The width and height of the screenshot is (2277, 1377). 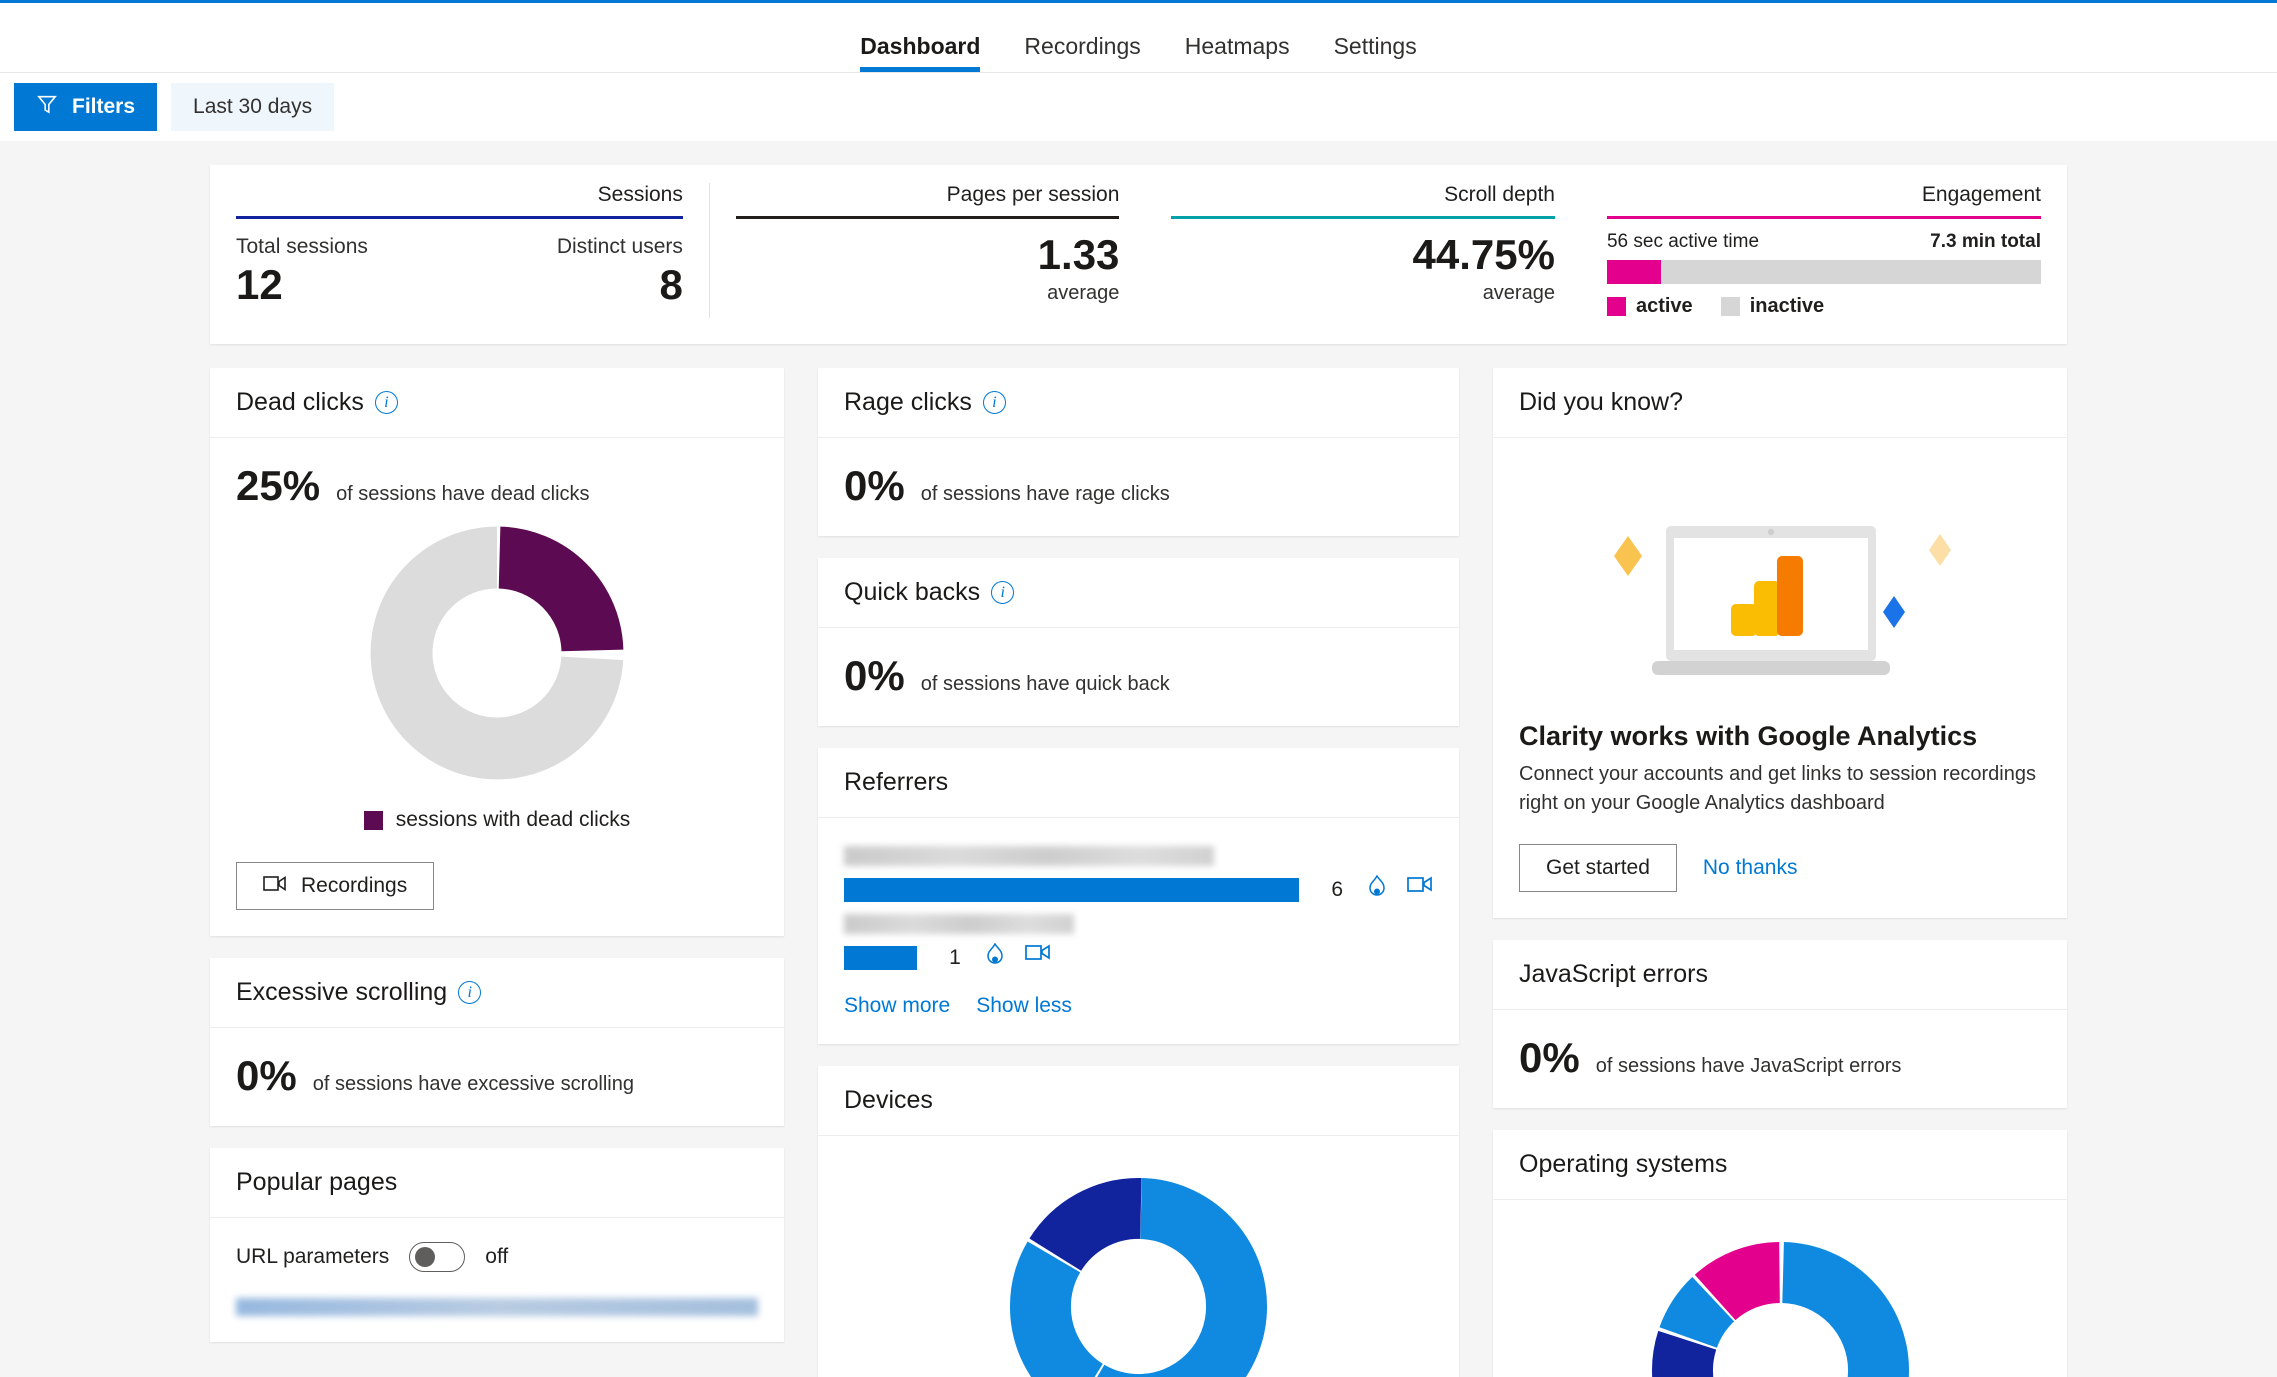 I want to click on metric-sessions-rule, so click(x=459, y=217).